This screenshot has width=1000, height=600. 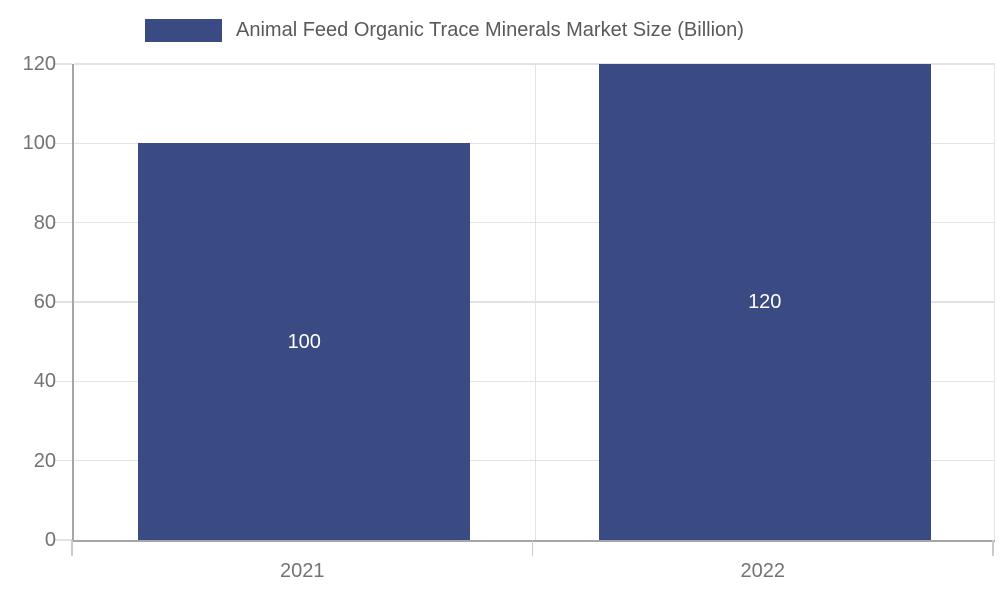 I want to click on y-axis-tick-label: 40, so click(x=44, y=381).